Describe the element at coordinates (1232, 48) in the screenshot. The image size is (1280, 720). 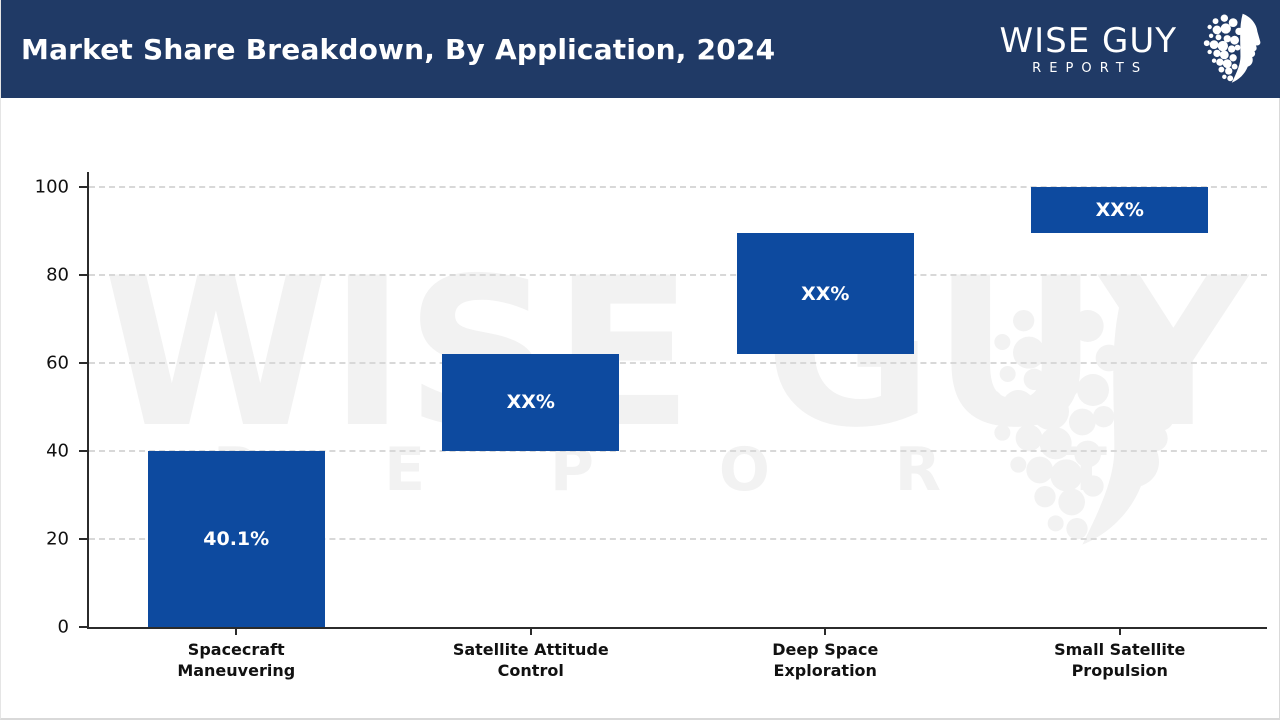
I see `wiseguy-head-icon` at that location.